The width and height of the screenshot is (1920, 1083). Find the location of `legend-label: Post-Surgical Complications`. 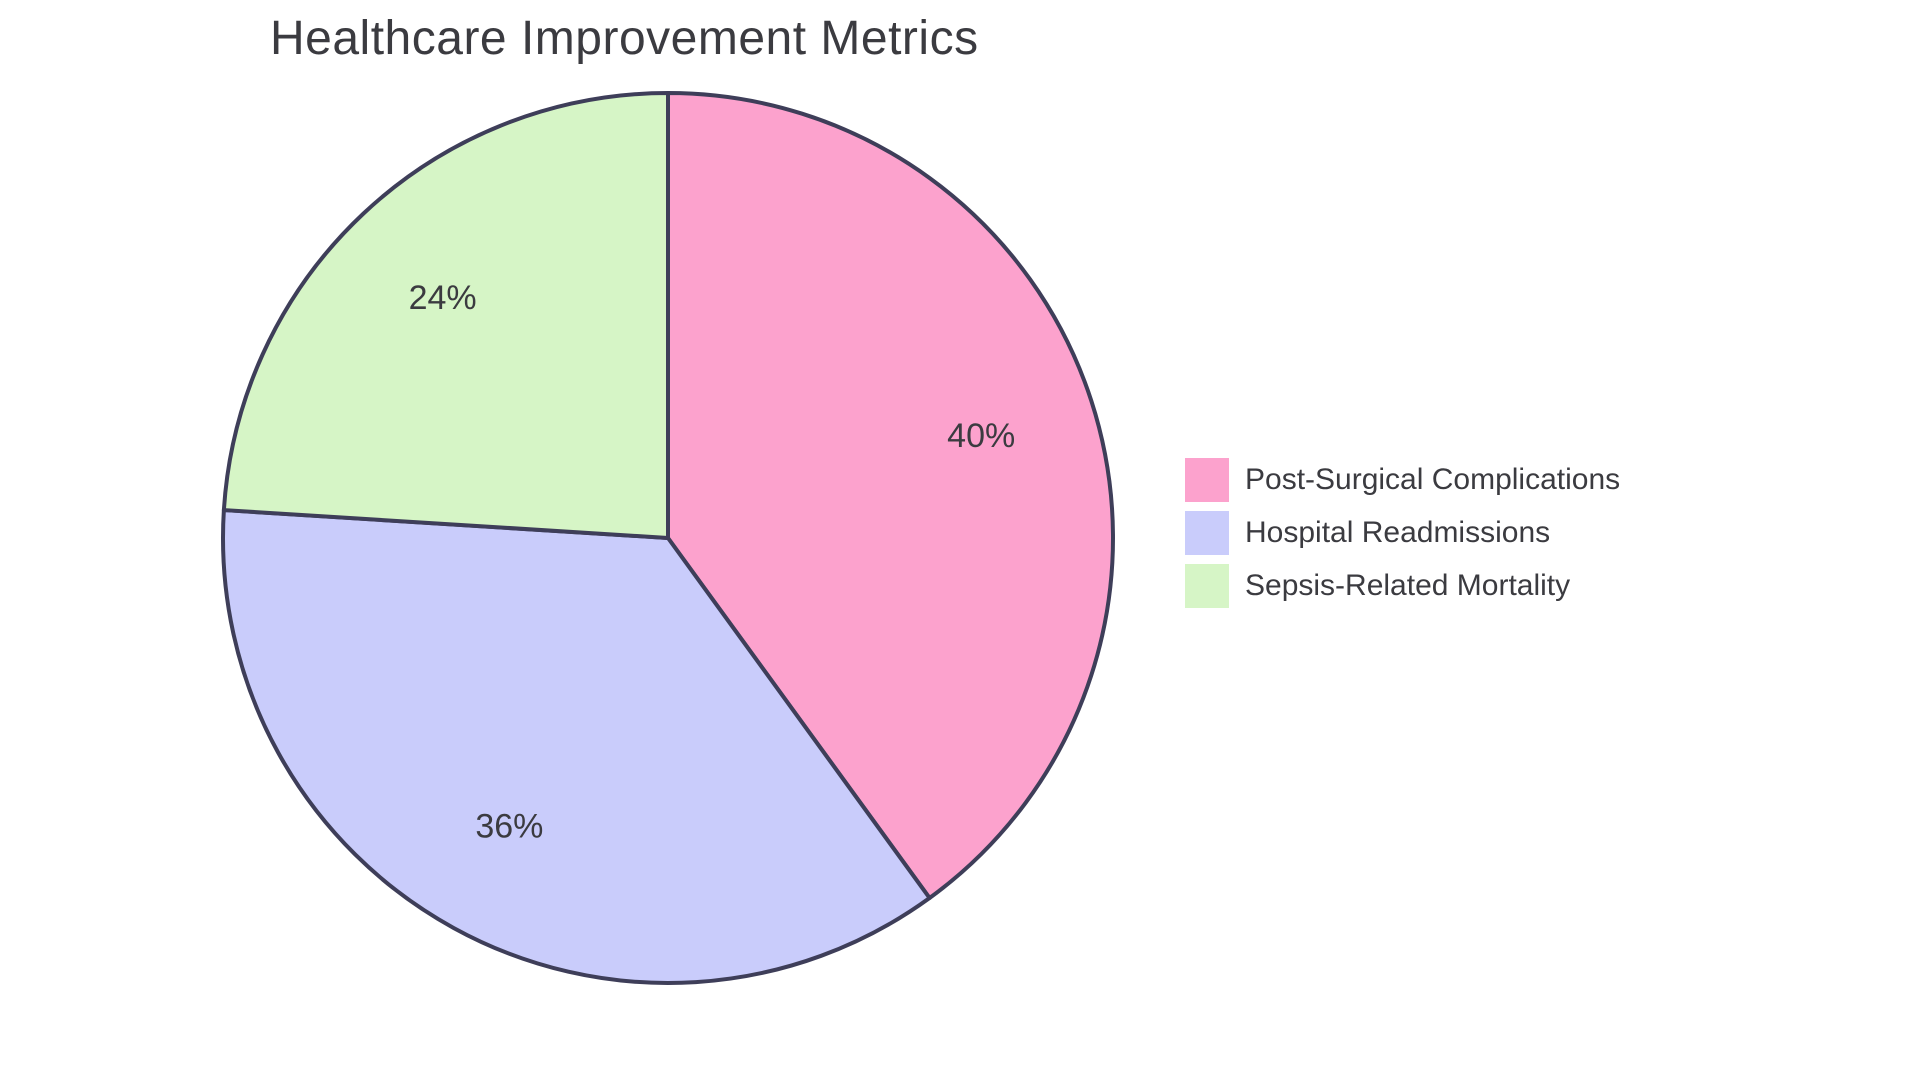

legend-label: Post-Surgical Complications is located at coordinates (1433, 479).